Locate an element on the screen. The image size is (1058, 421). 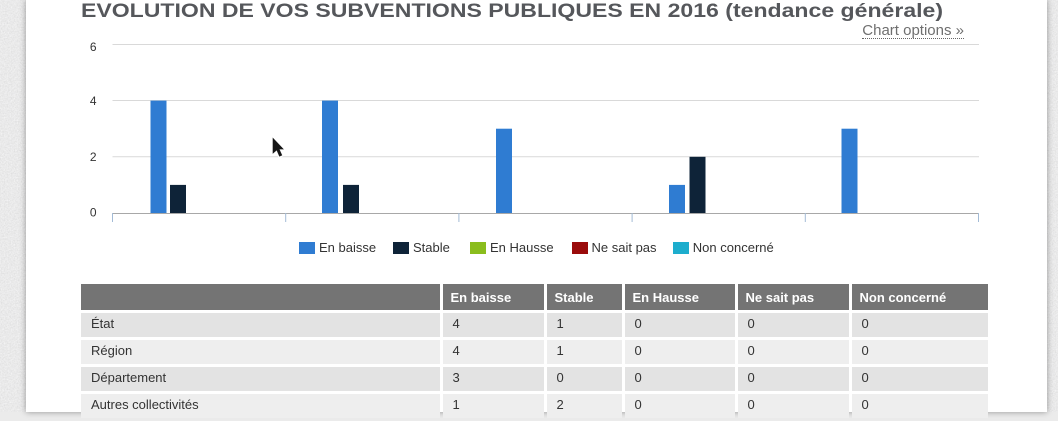
svg-text: 2 is located at coordinates (93, 157).